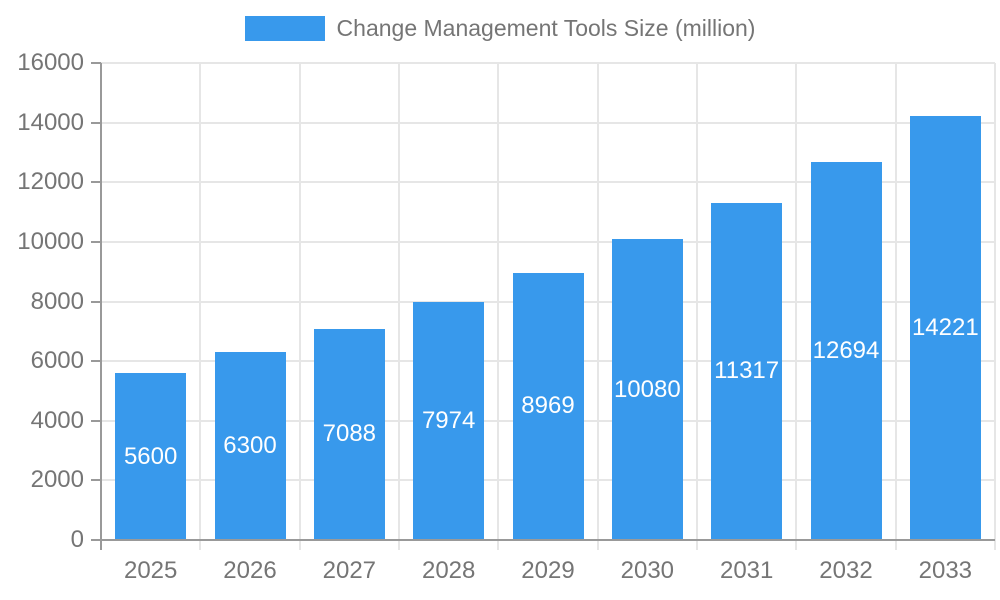  I want to click on bar-value-label: 8969, so click(548, 406).